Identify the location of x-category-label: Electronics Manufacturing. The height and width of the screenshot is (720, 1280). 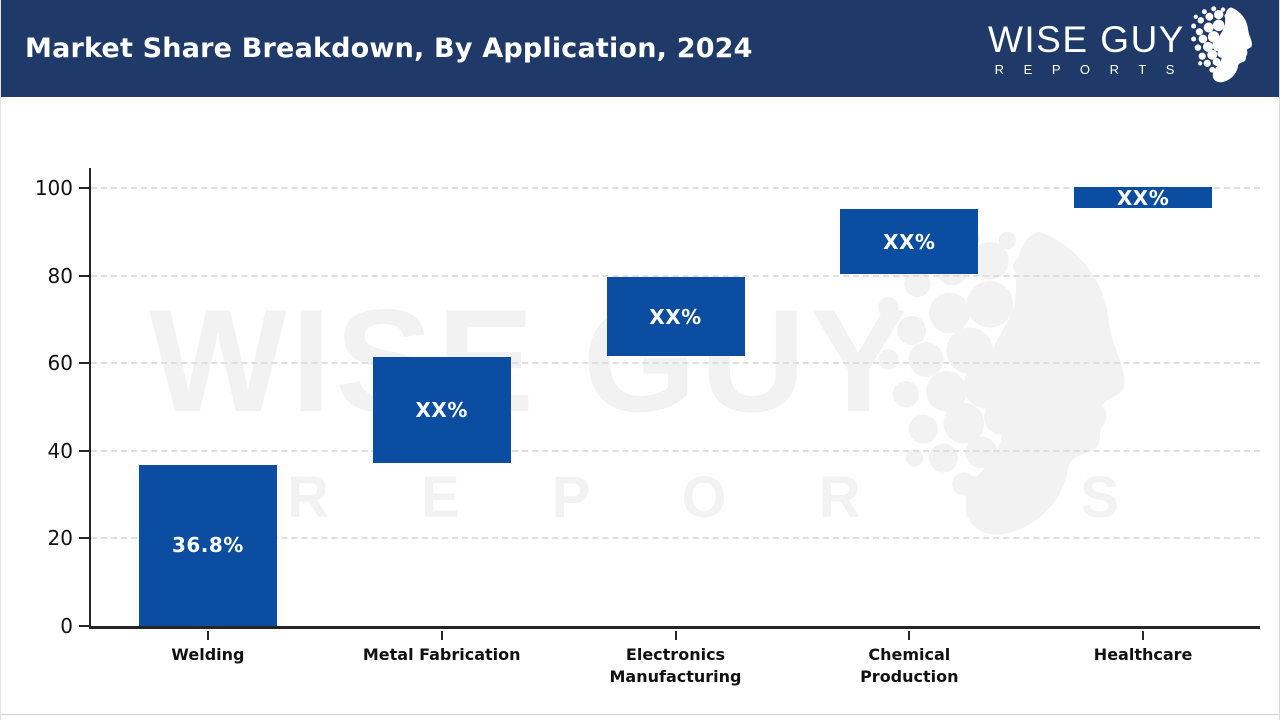
(675, 665).